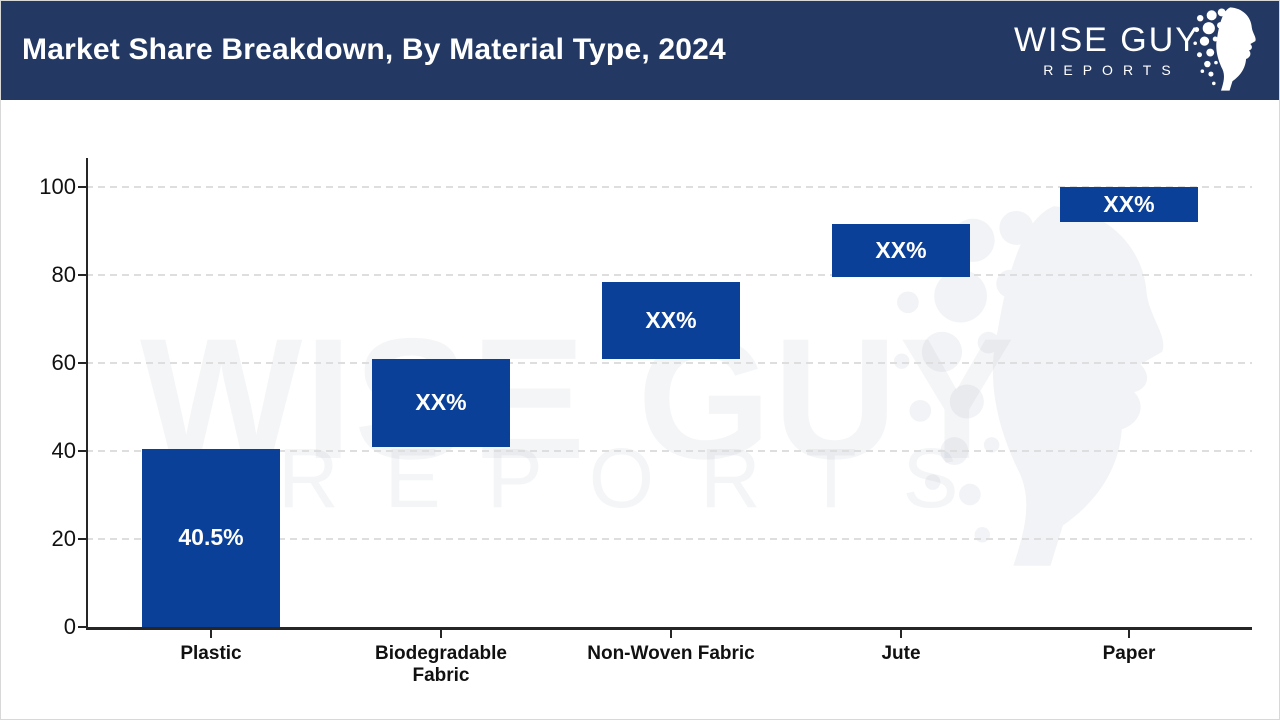  Describe the element at coordinates (1106, 40) in the screenshot. I see `logo-wordmark: WISE GUY` at that location.